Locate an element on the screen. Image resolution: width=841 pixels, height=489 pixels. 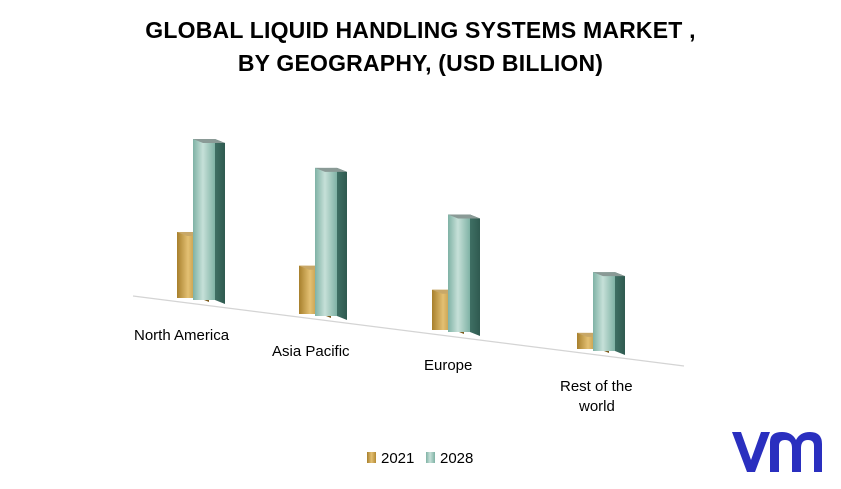
category-label-0: North America is located at coordinates (182, 335).